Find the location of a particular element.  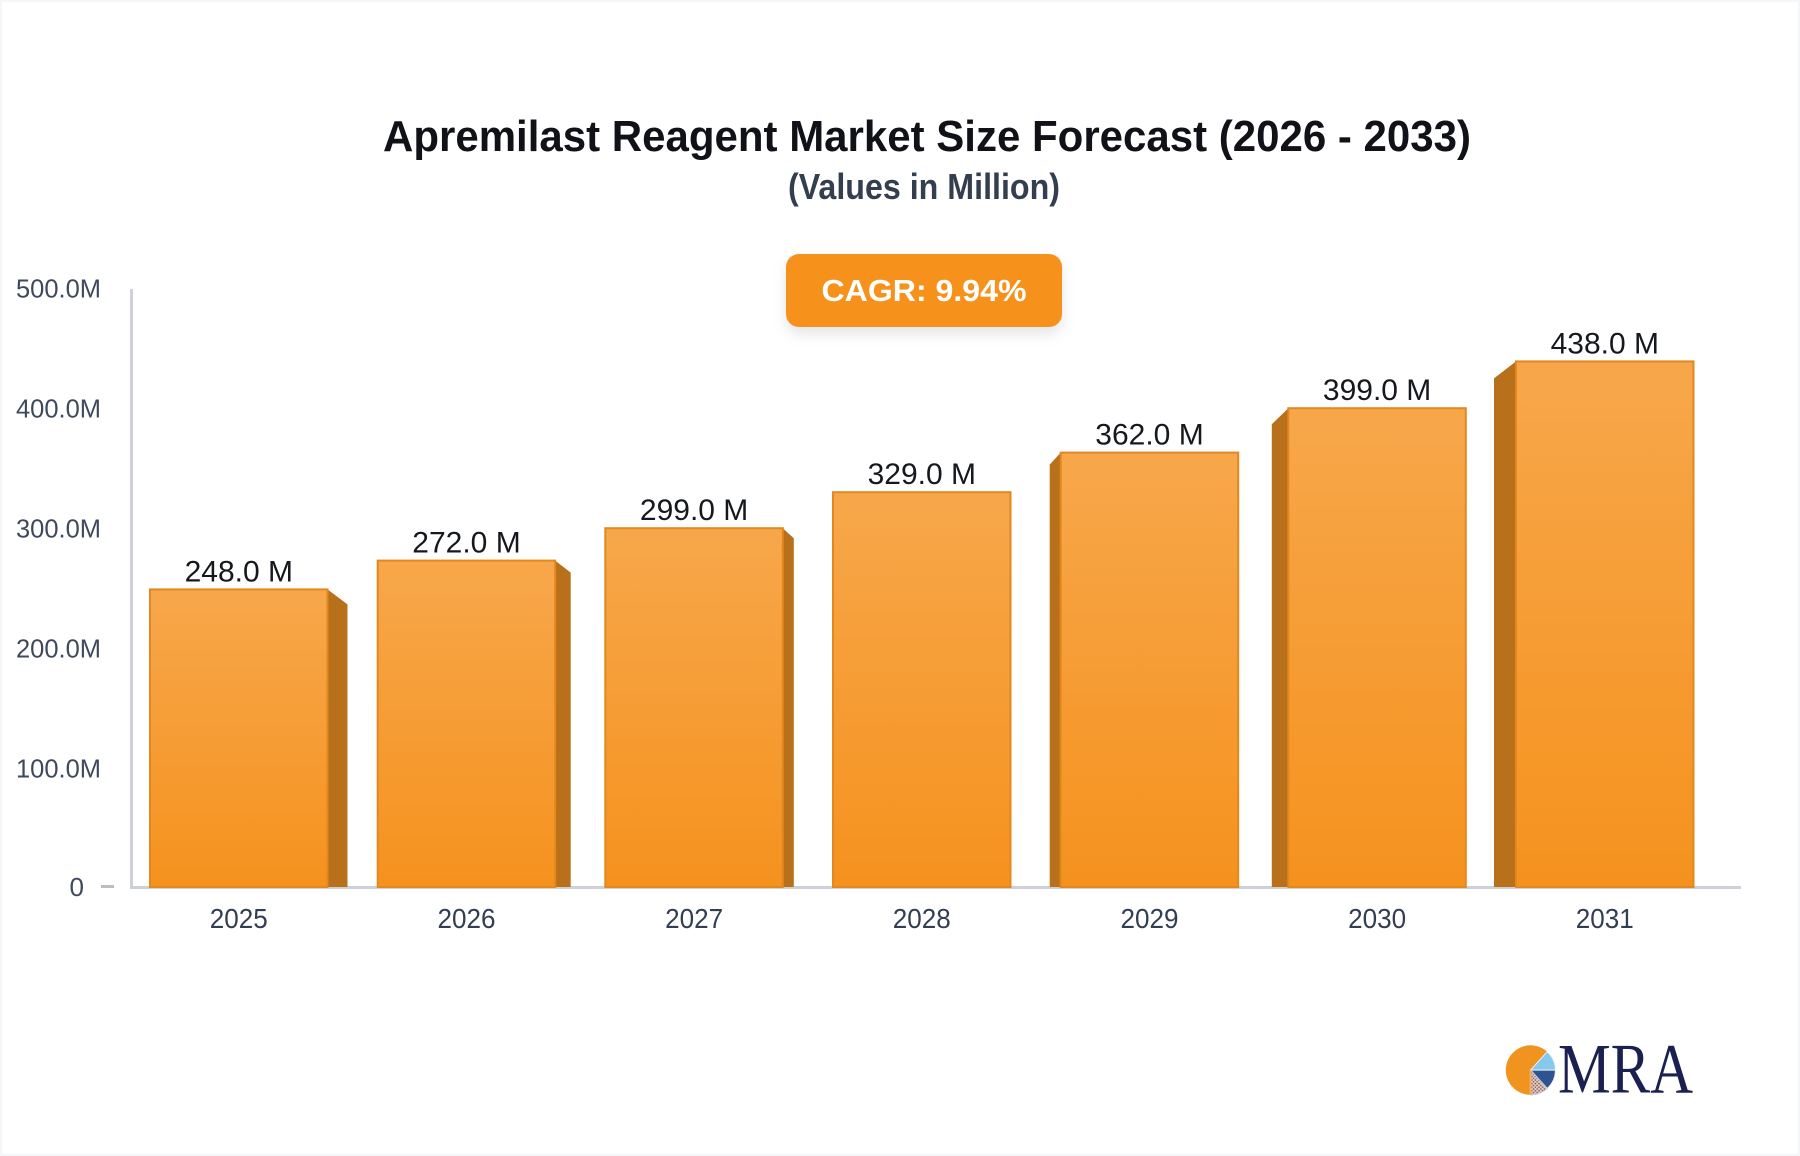

svg-text: 2028 is located at coordinates (922, 918).